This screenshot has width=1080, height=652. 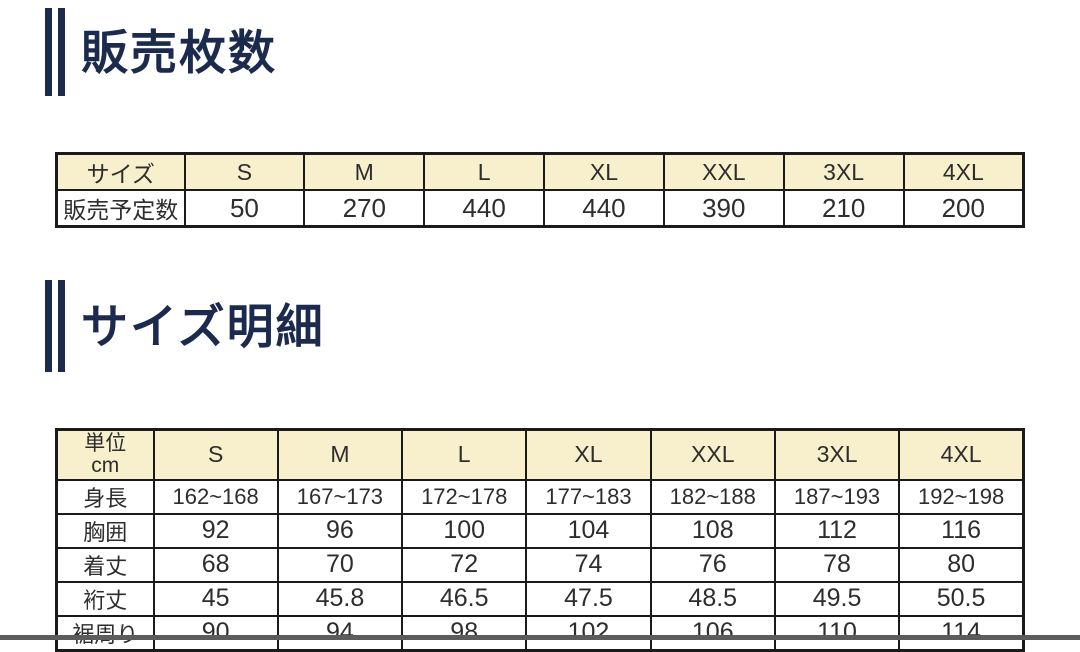 What do you see at coordinates (963, 208) in the screenshot?
I see `sales-value-4xl: 200` at bounding box center [963, 208].